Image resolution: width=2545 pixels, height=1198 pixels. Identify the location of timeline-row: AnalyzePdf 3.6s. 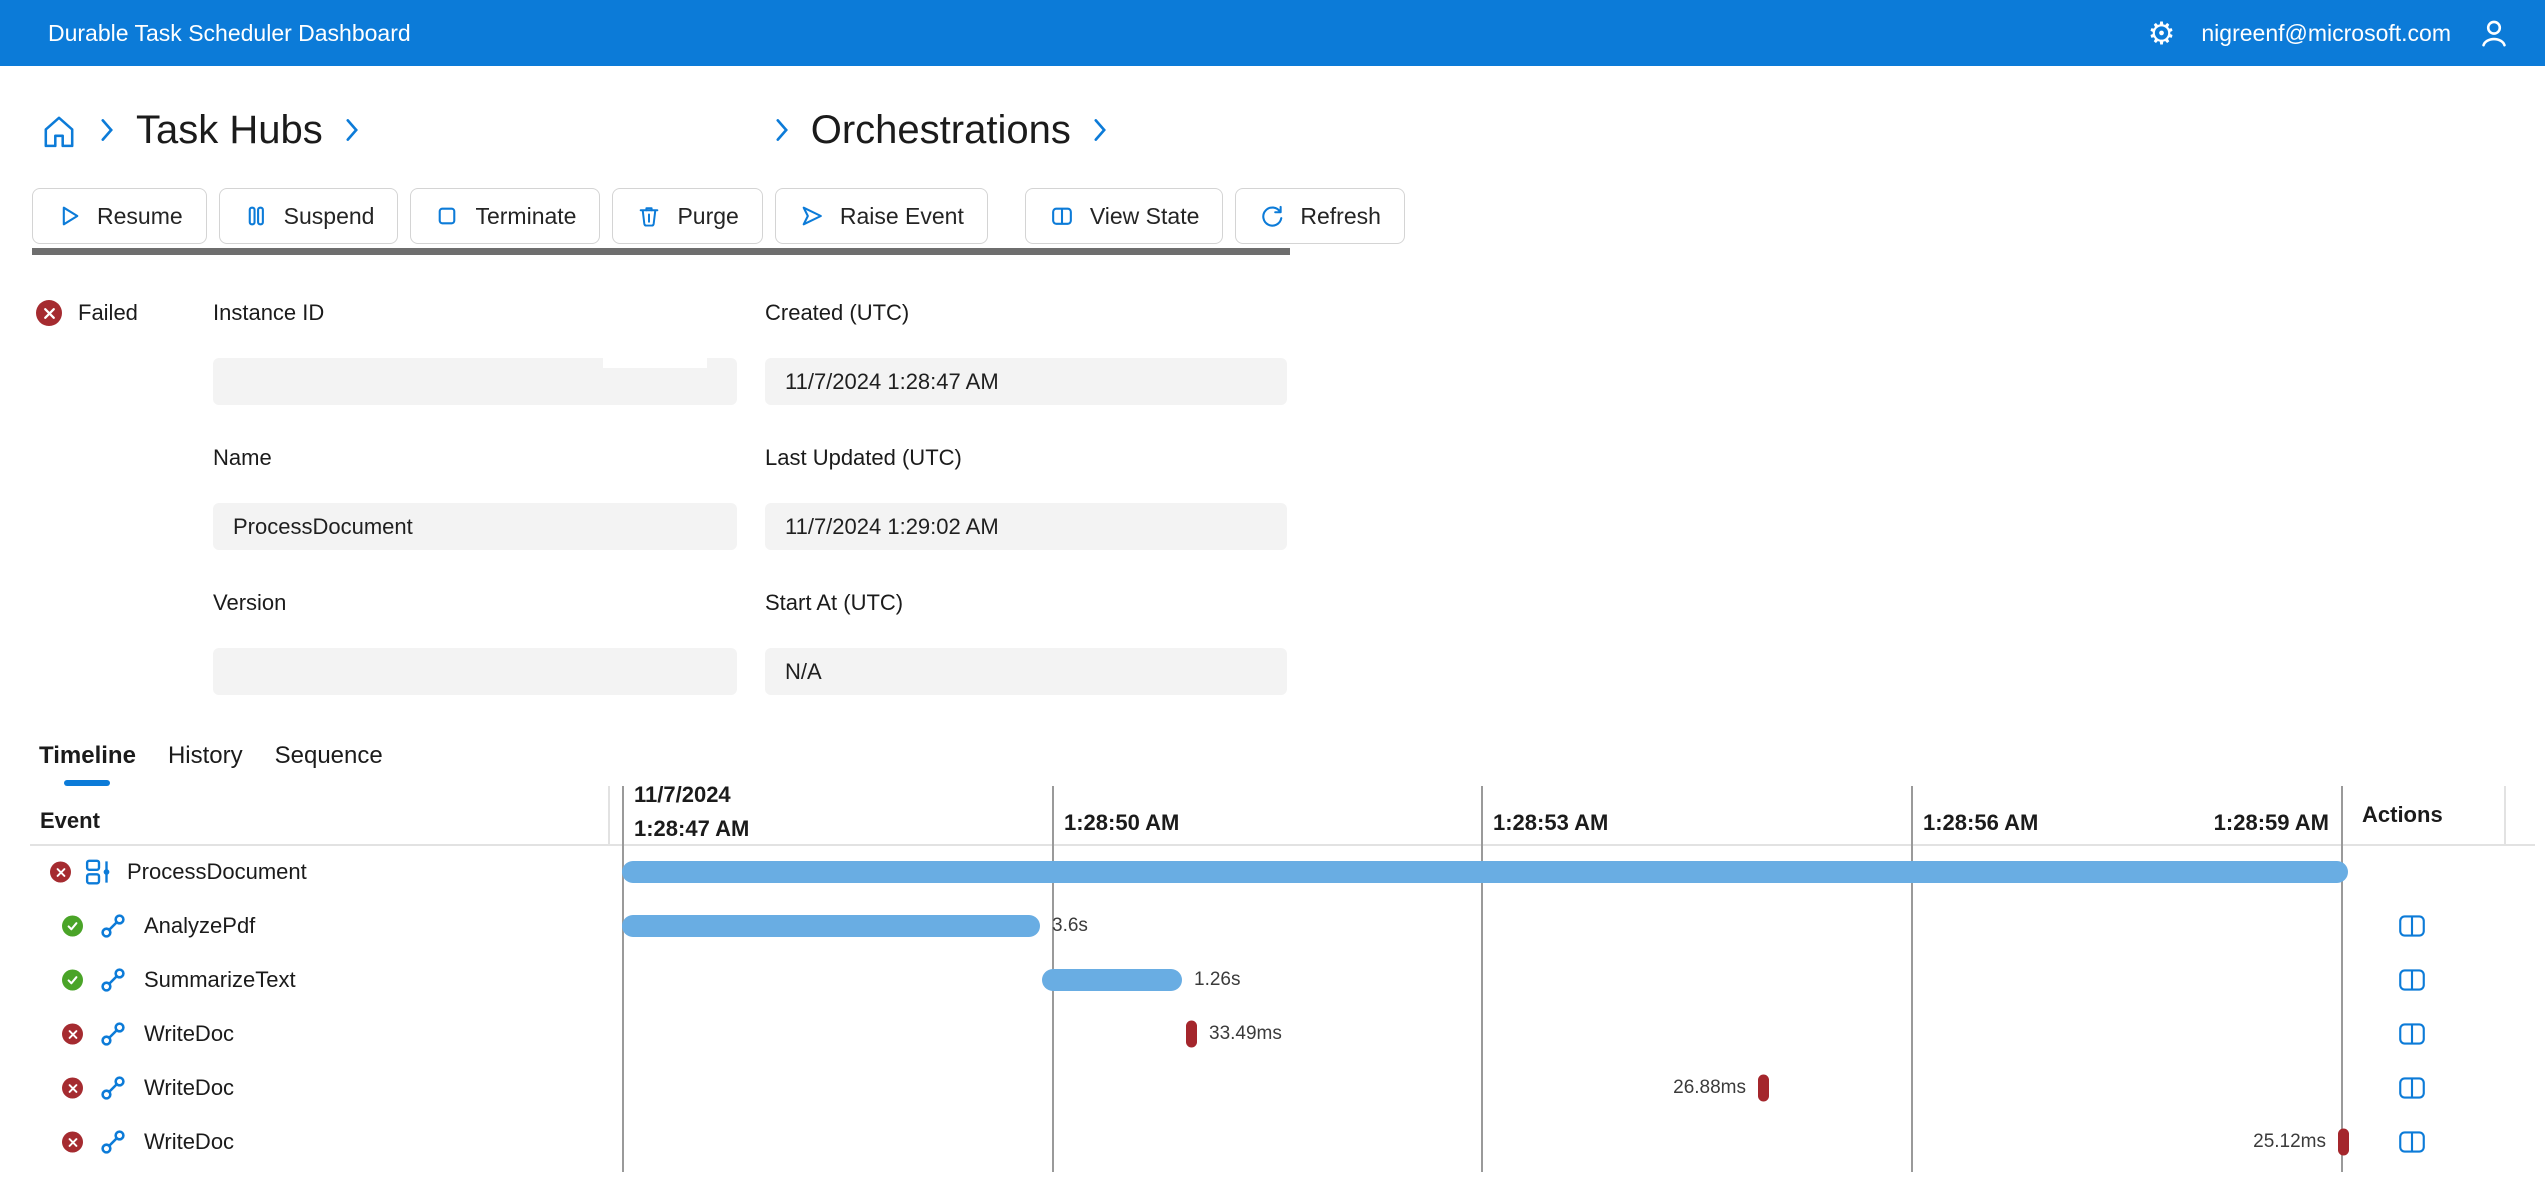
(1272, 926).